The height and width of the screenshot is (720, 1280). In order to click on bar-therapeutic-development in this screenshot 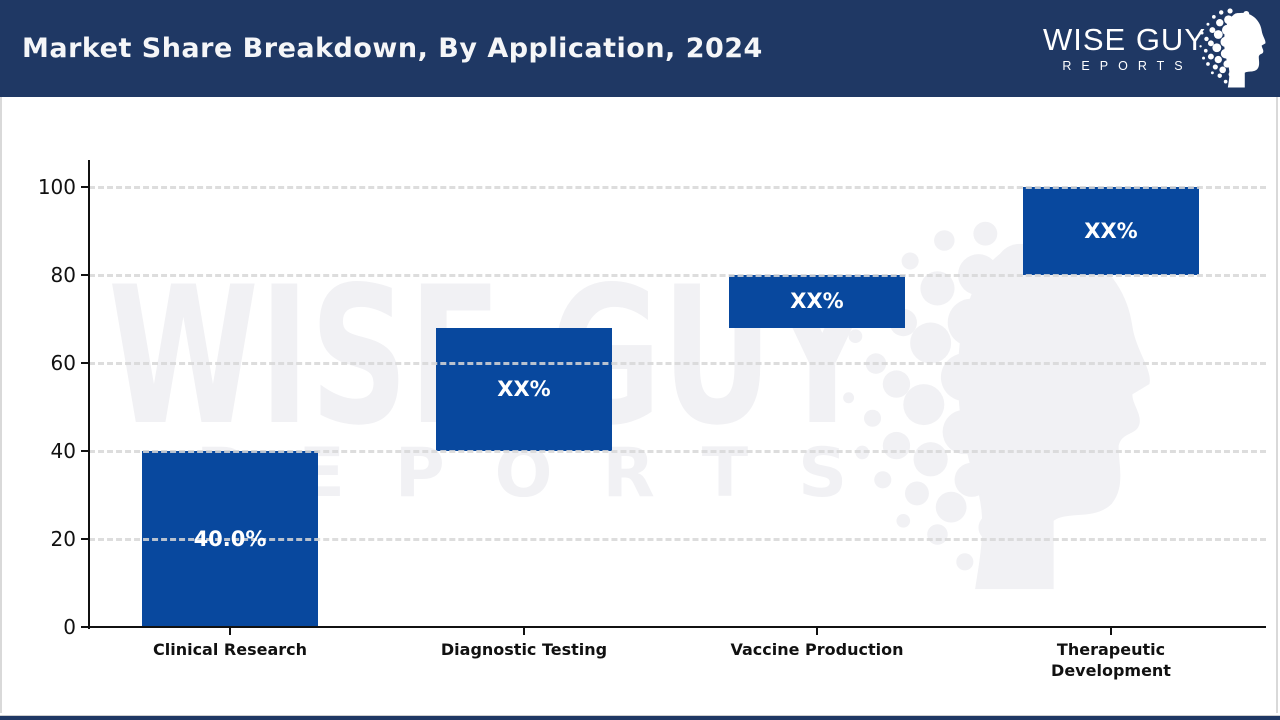, I will do `click(1111, 231)`.